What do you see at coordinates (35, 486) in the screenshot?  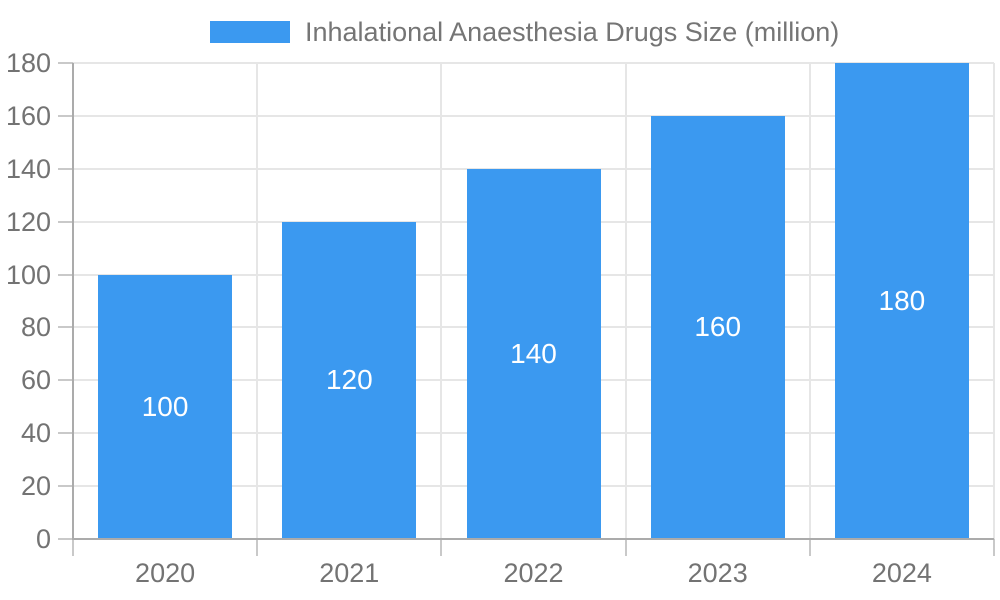 I see `y-axis-label-20: 20` at bounding box center [35, 486].